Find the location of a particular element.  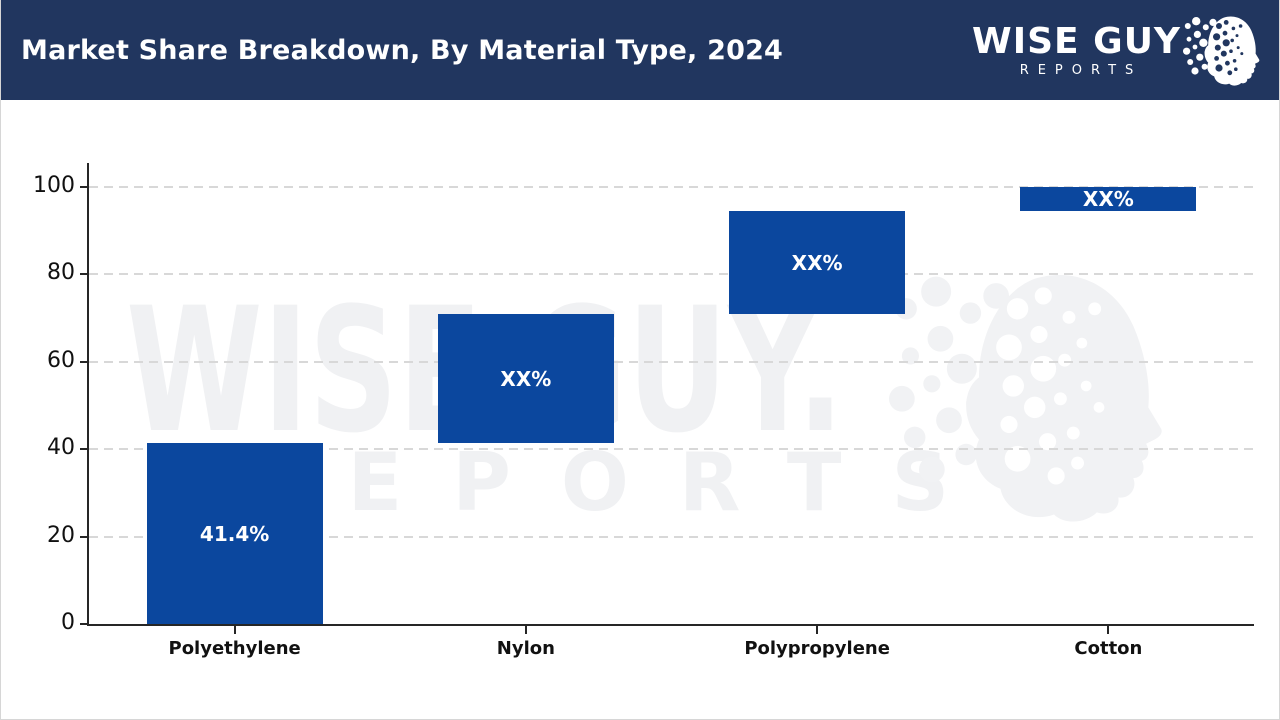

bar-value-label: 41.4% is located at coordinates (234, 533).